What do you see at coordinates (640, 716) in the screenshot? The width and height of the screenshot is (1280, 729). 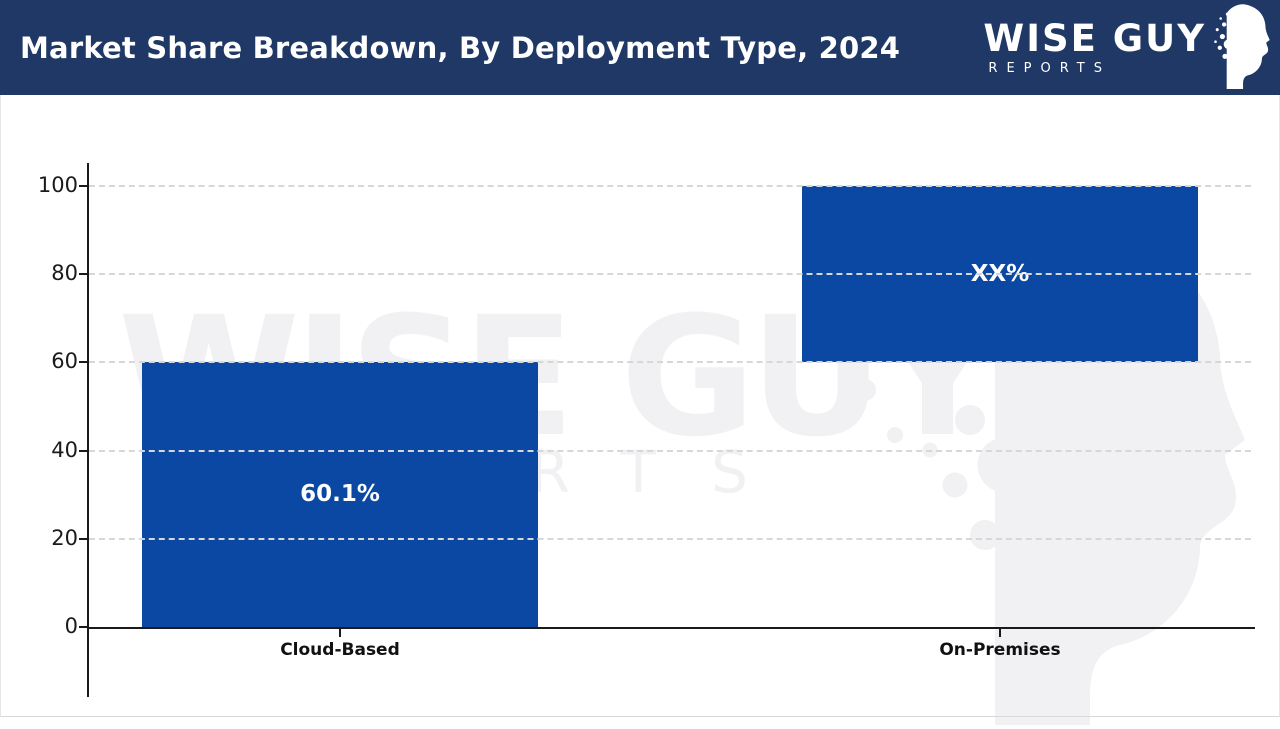 I see `bottom-divider` at bounding box center [640, 716].